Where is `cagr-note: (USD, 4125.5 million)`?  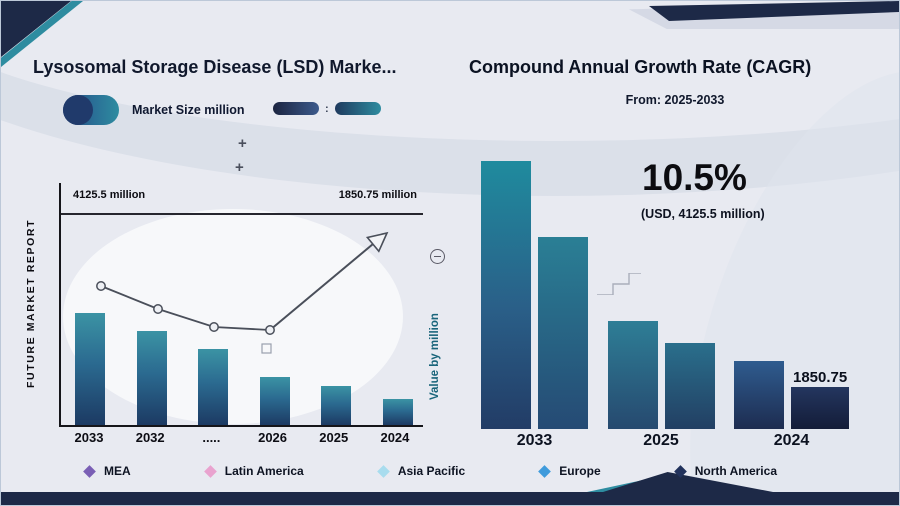 cagr-note: (USD, 4125.5 million) is located at coordinates (703, 214).